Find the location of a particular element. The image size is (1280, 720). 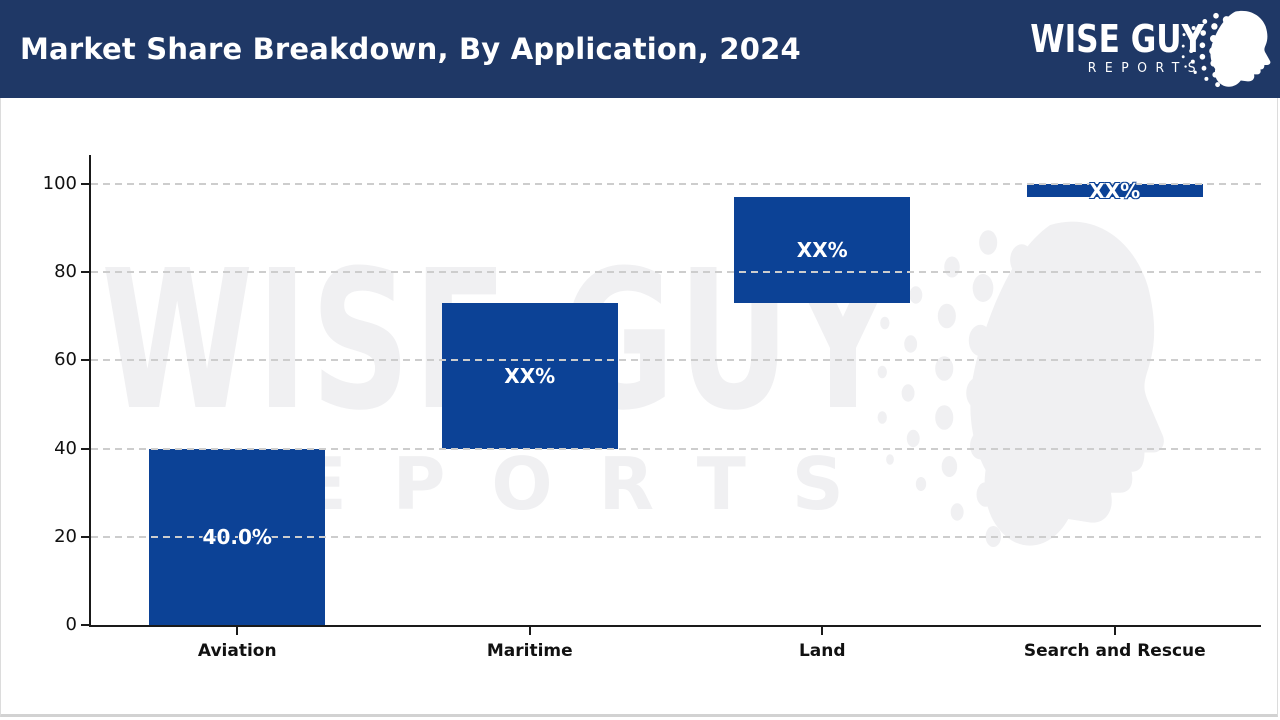

y-tick-label-100: 100 is located at coordinates (59, 184).